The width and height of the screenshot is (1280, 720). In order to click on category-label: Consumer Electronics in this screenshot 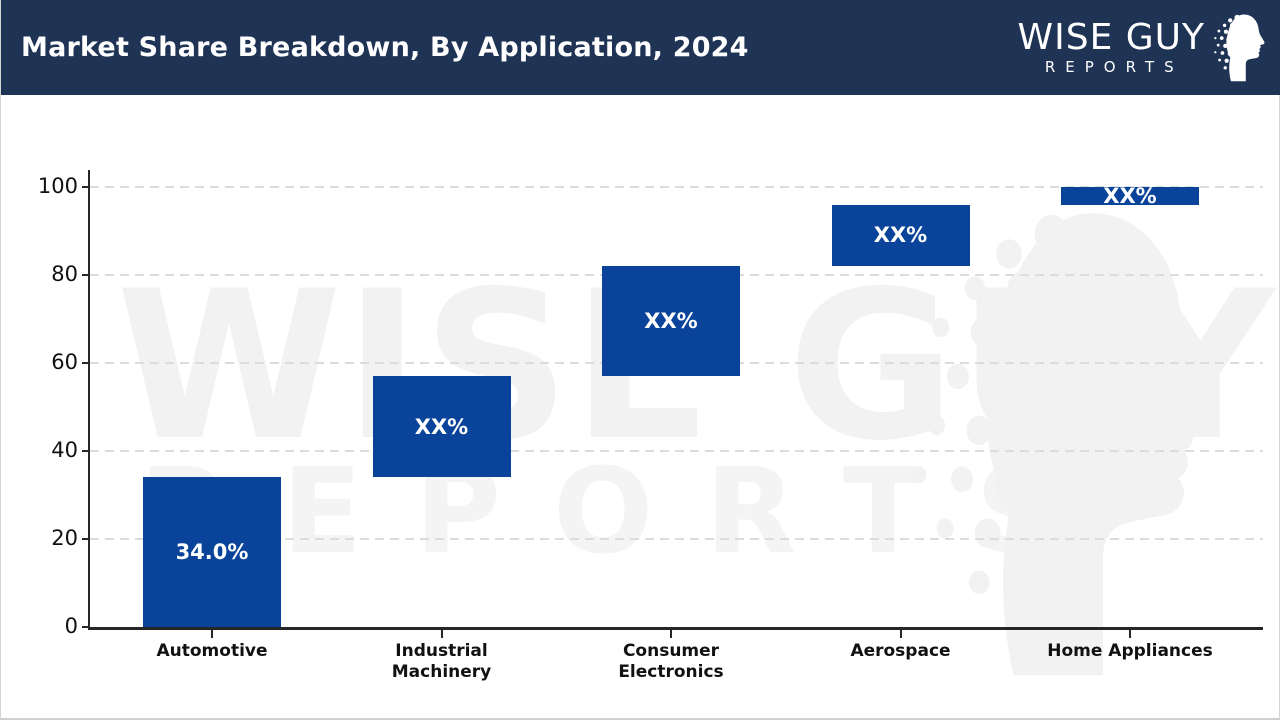, I will do `click(671, 662)`.